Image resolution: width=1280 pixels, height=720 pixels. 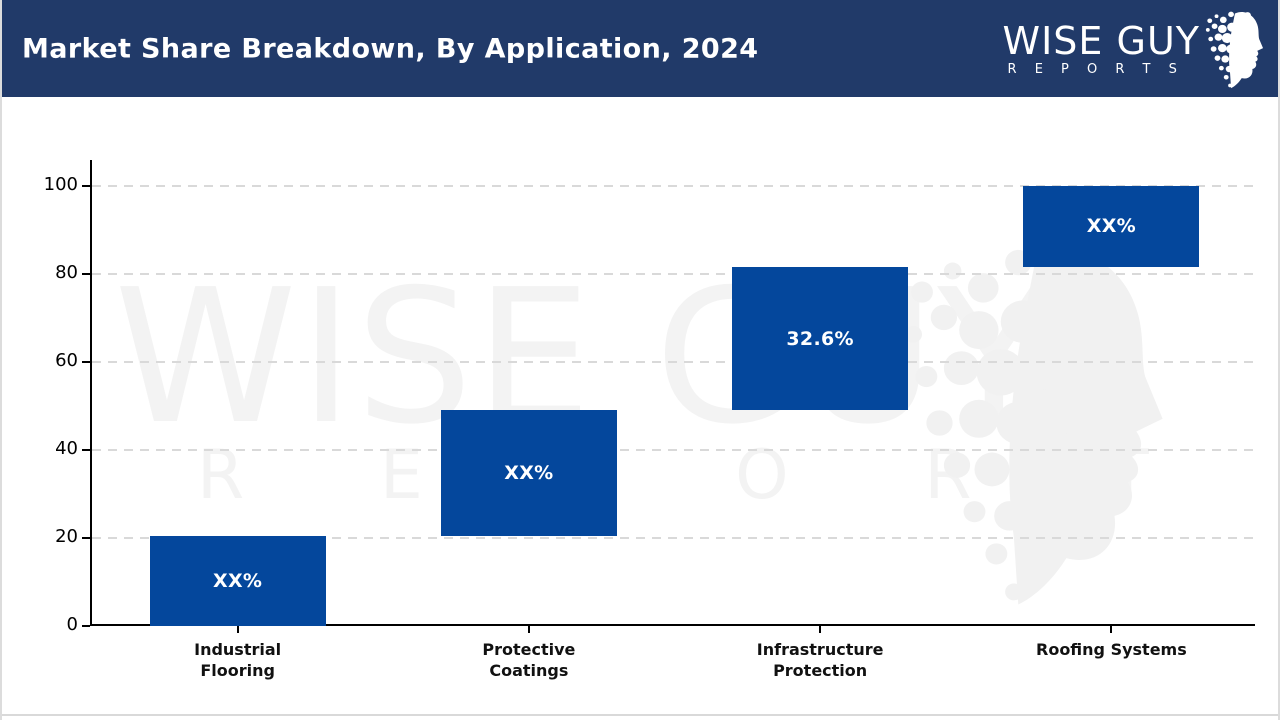 I want to click on logo-brand-subtitle: R E P O R T S, so click(x=1095, y=70).